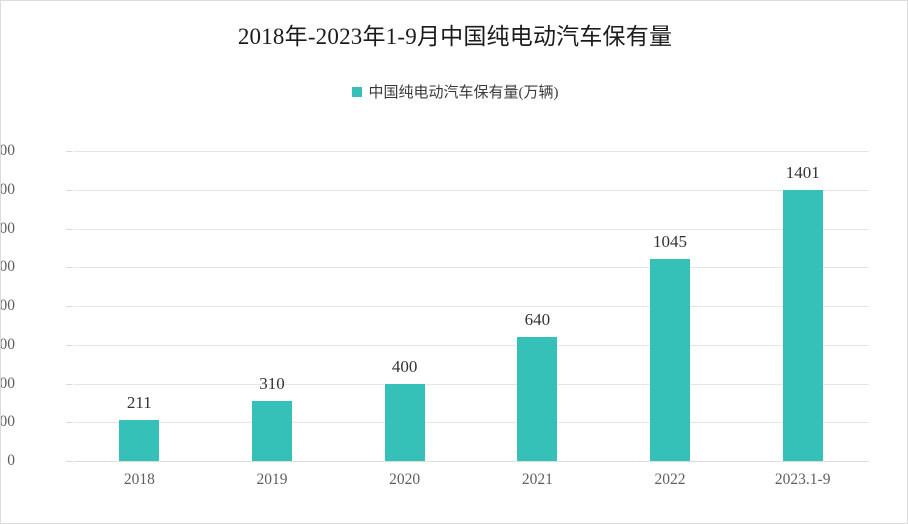 Image resolution: width=908 pixels, height=524 pixels. Describe the element at coordinates (139, 479) in the screenshot. I see `x-axis-tick-label: 2018` at that location.